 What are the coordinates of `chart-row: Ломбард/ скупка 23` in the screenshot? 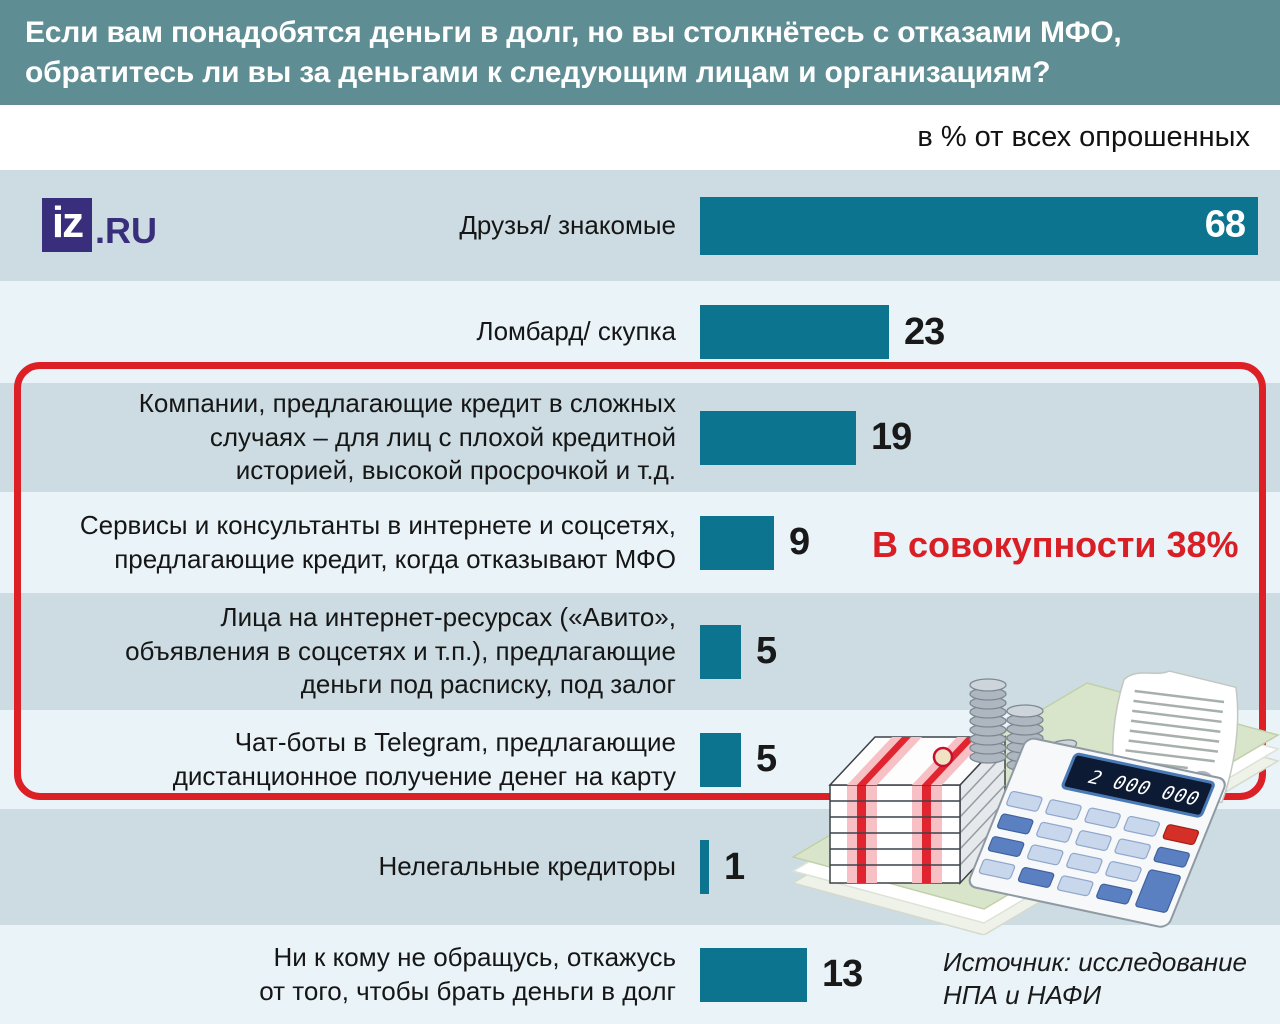 It's located at (640, 332).